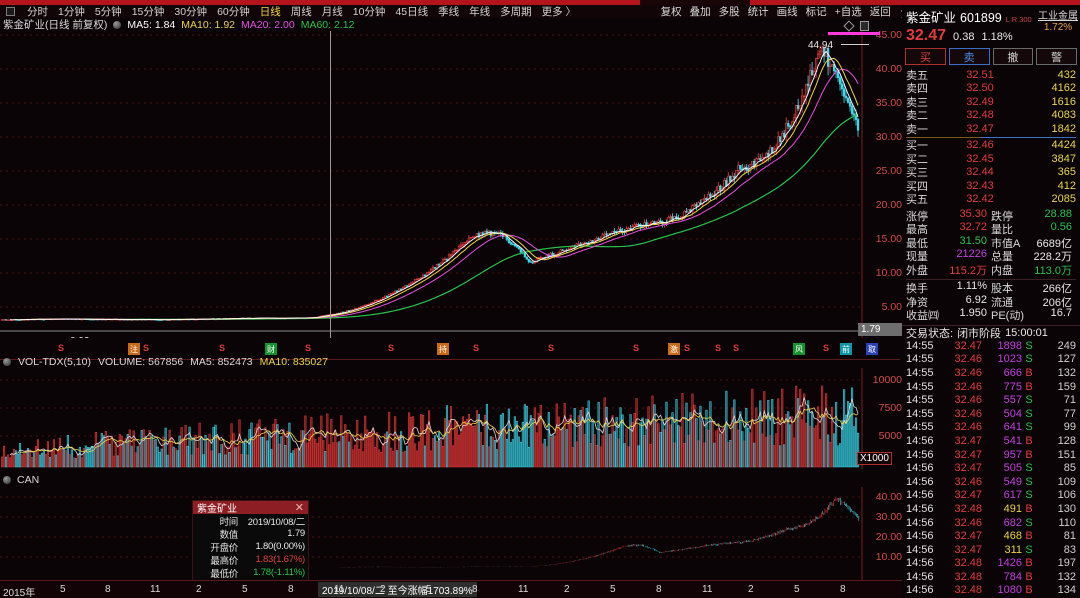 Image resolution: width=1080 pixels, height=598 pixels. What do you see at coordinates (991, 346) in the screenshot?
I see `tick-row: 14:55 32.47 1898 S 249` at bounding box center [991, 346].